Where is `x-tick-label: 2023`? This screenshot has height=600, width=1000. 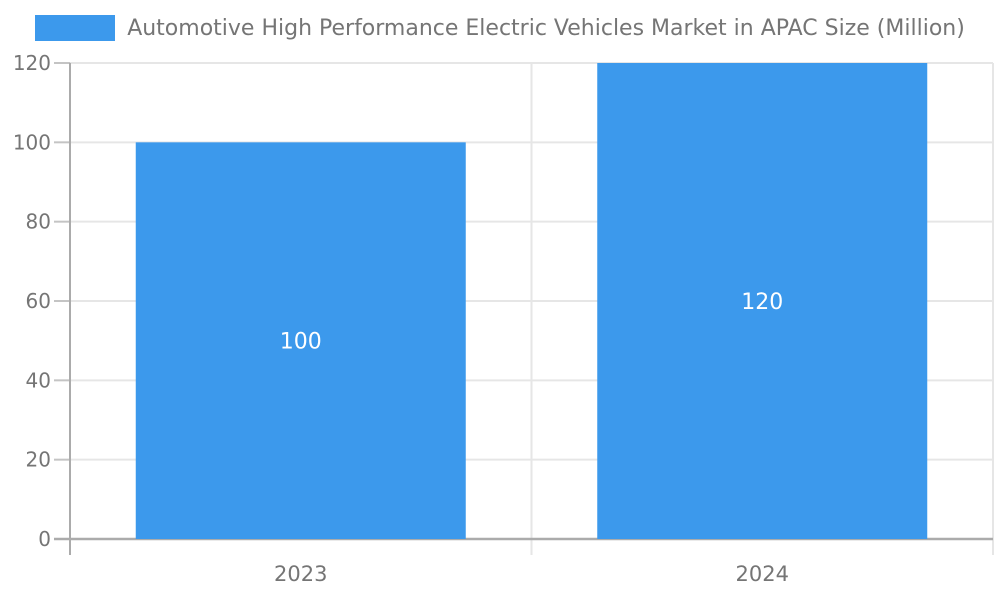 x-tick-label: 2023 is located at coordinates (300, 574).